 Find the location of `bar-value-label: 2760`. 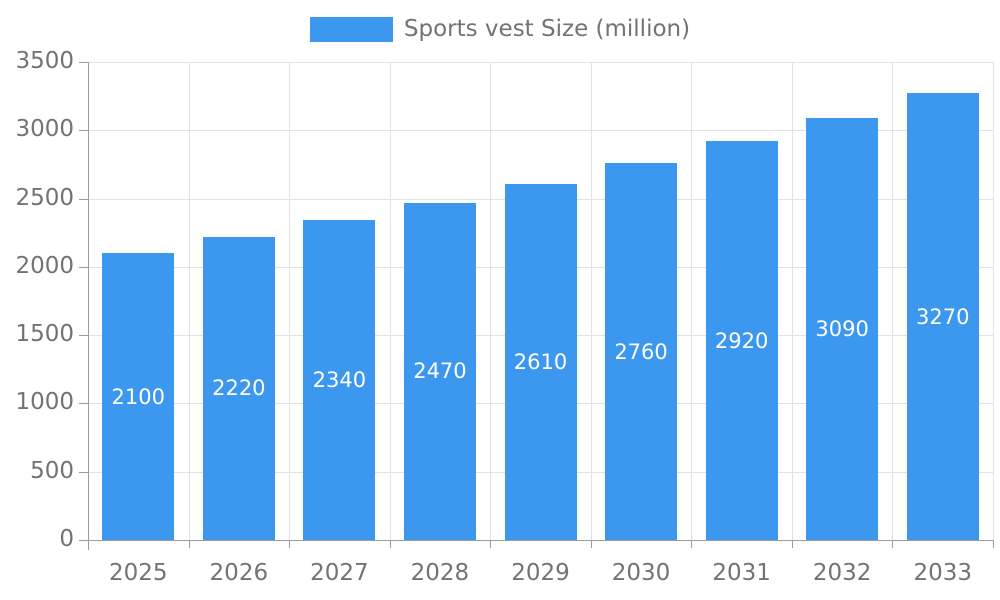

bar-value-label: 2760 is located at coordinates (641, 351).